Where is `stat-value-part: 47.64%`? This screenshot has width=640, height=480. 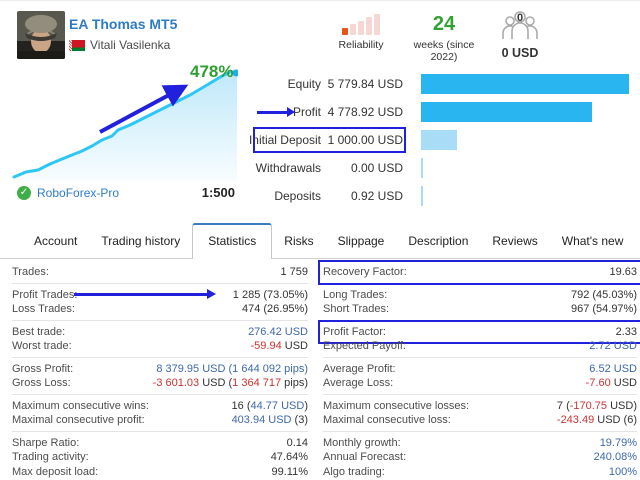
stat-value-part: 47.64% is located at coordinates (289, 457).